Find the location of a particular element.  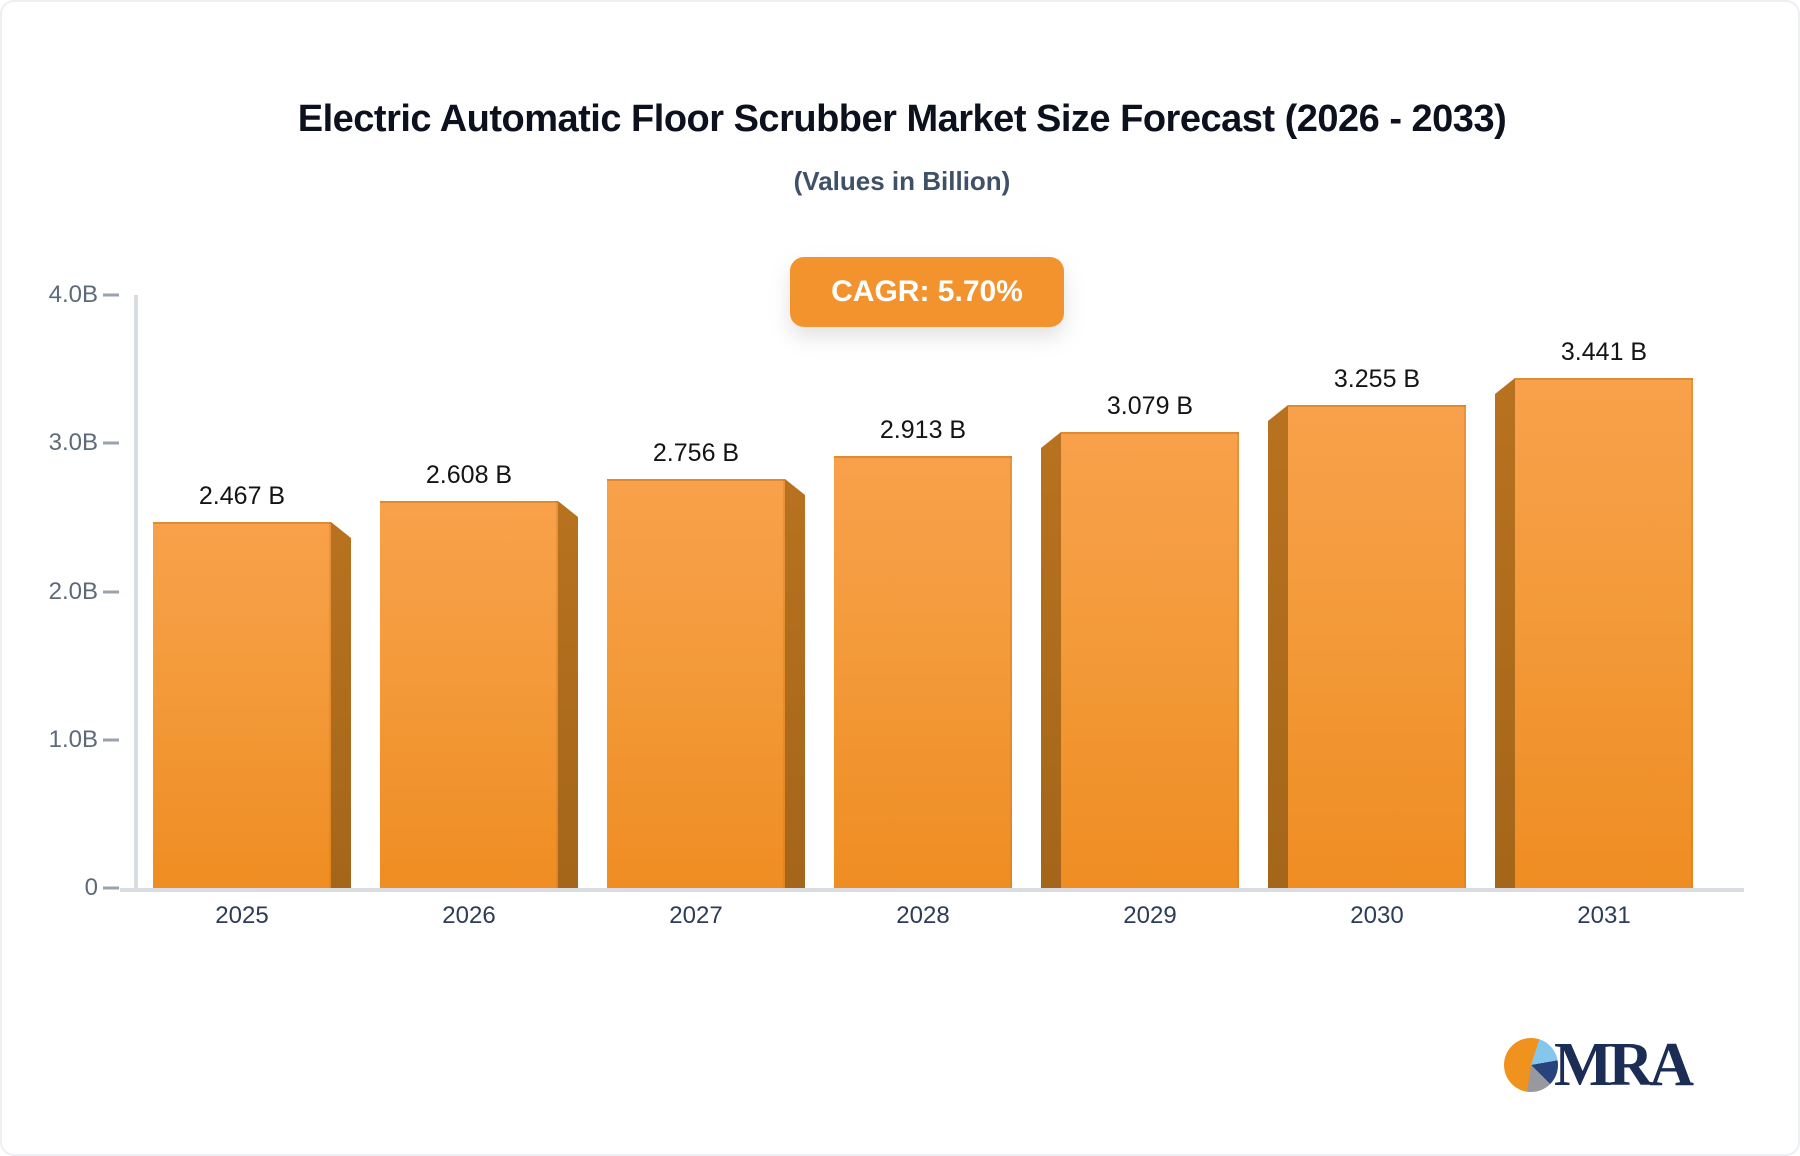

x-tick-label-2027: 2027 is located at coordinates (696, 915).